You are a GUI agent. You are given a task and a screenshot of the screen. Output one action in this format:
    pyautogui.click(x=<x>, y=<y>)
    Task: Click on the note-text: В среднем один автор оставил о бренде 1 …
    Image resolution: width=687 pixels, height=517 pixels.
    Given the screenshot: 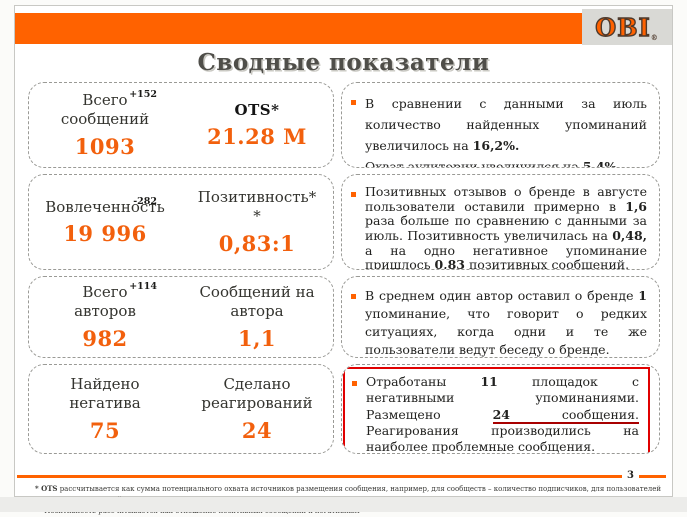 What is the action you would take?
    pyautogui.click(x=508, y=323)
    